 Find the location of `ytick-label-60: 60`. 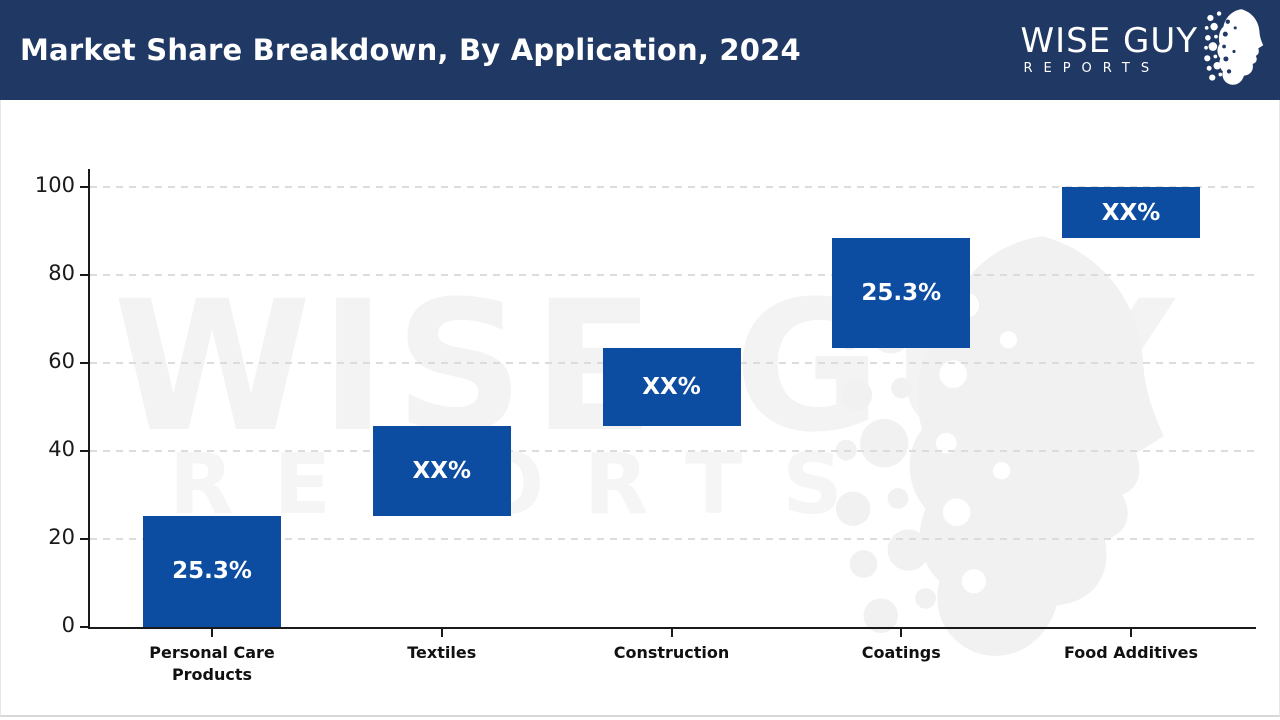

ytick-label-60: 60 is located at coordinates (61, 361).